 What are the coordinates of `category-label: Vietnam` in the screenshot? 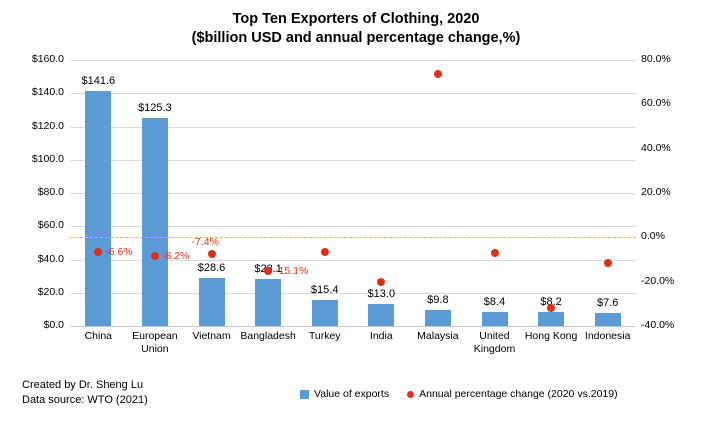 It's located at (211, 336).